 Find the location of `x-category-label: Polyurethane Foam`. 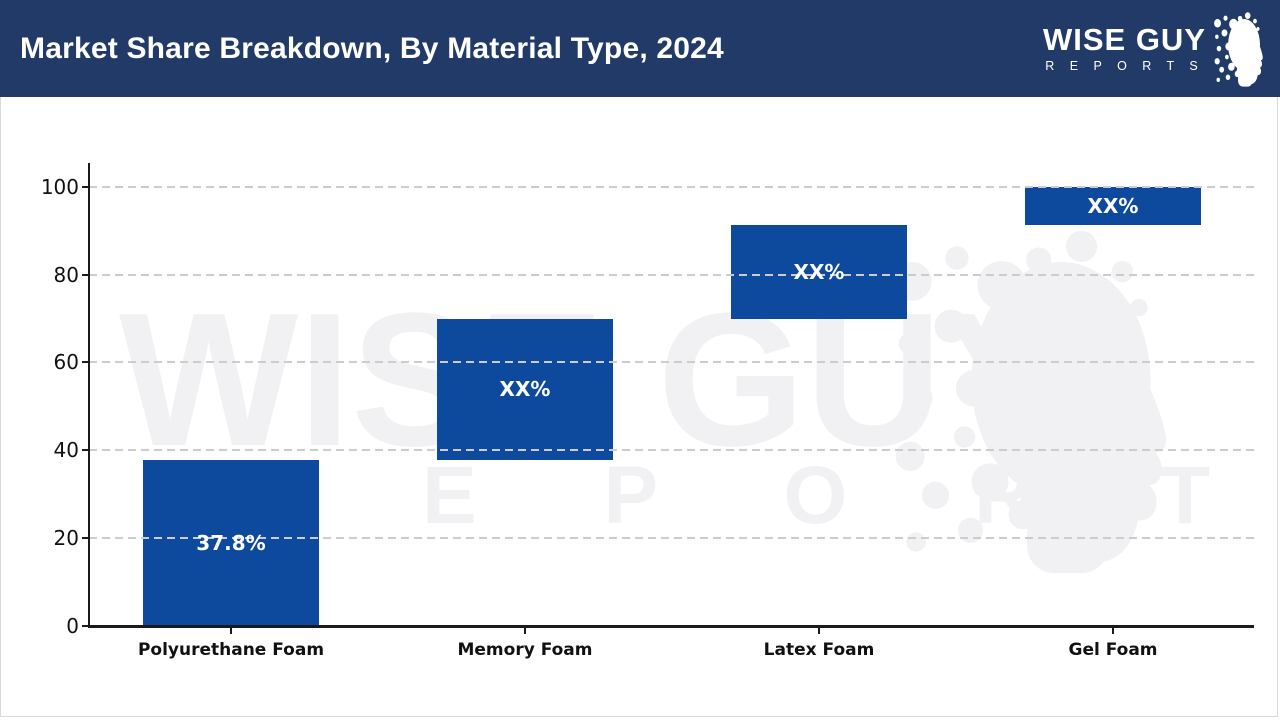

x-category-label: Polyurethane Foam is located at coordinates (231, 650).